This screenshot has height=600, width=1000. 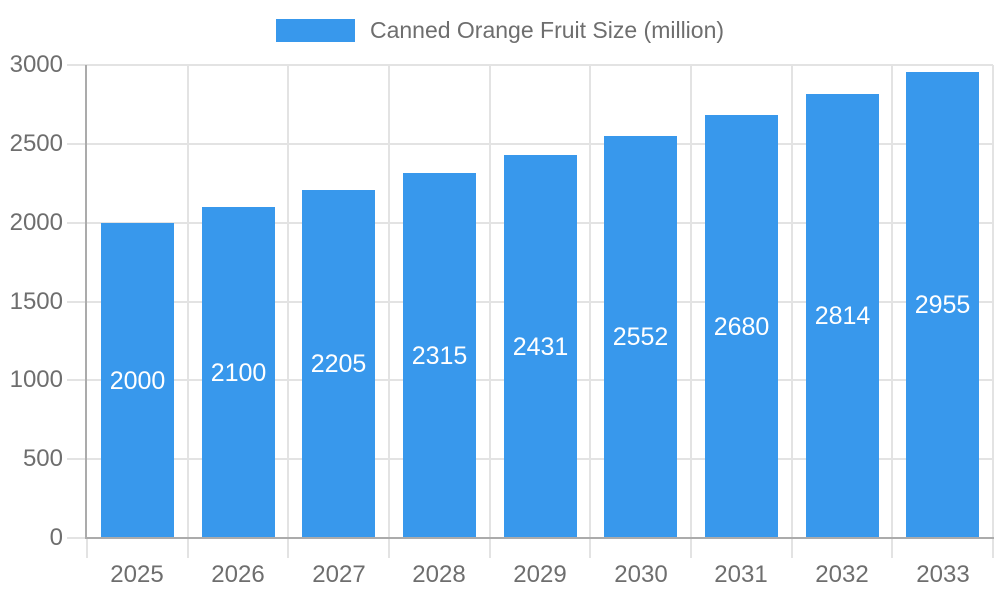 I want to click on y-tick-label: 1000, so click(x=36, y=379).